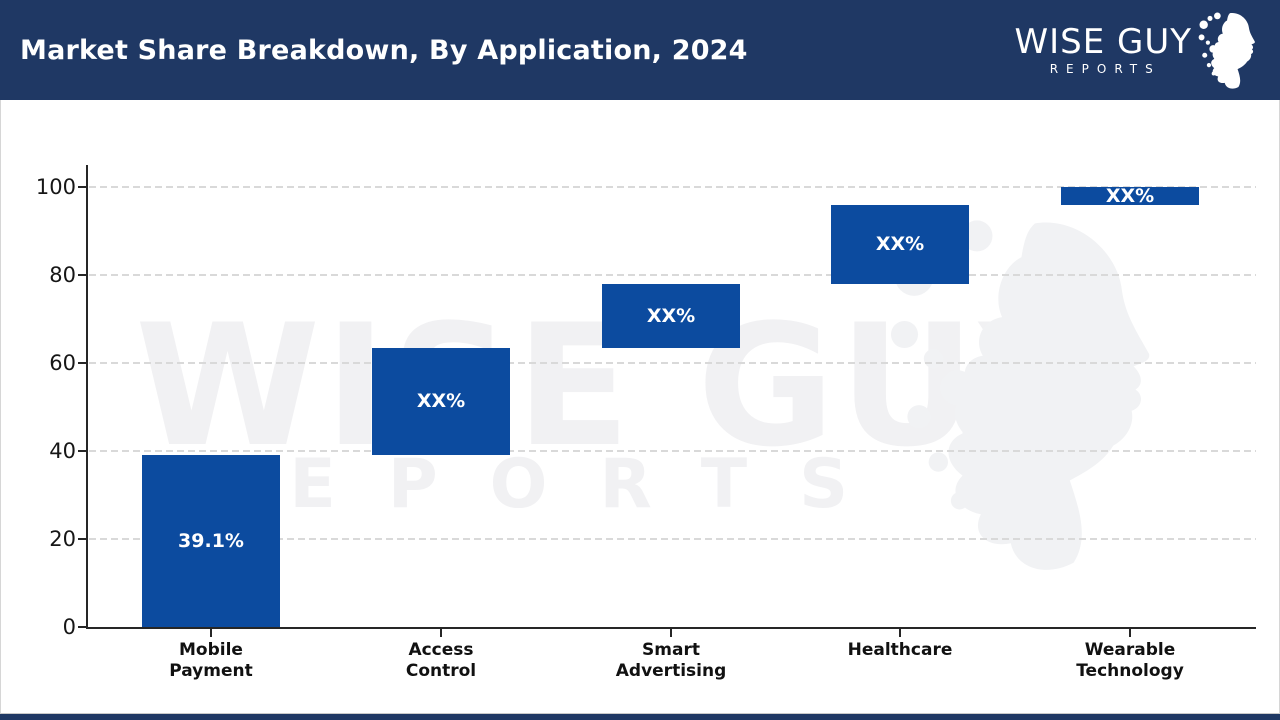  I want to click on wiseguy-logo-text: WISE GUY REPORTS, so click(1103, 50).